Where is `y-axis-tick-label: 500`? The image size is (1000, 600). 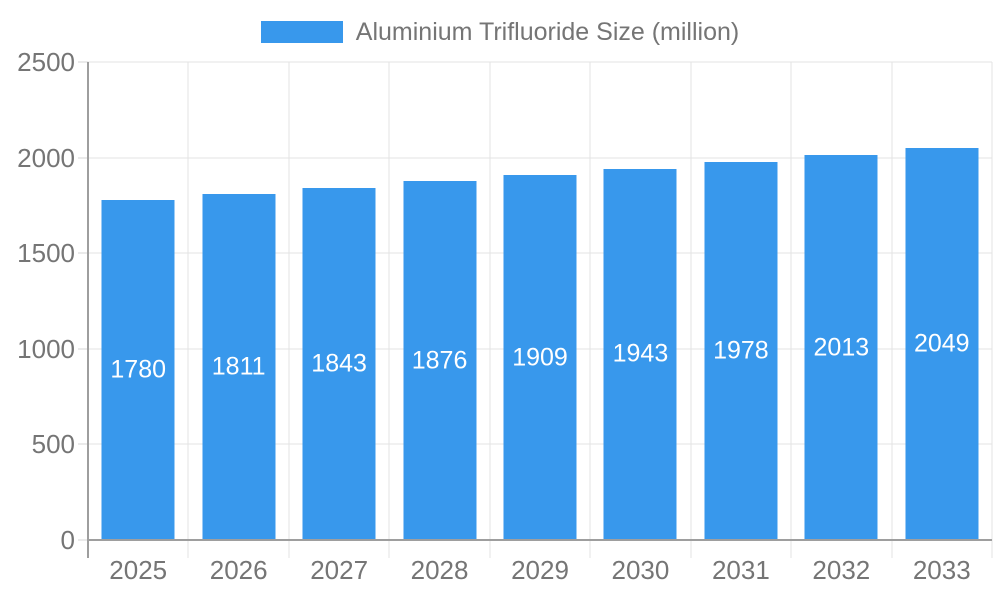 y-axis-tick-label: 500 is located at coordinates (53, 444).